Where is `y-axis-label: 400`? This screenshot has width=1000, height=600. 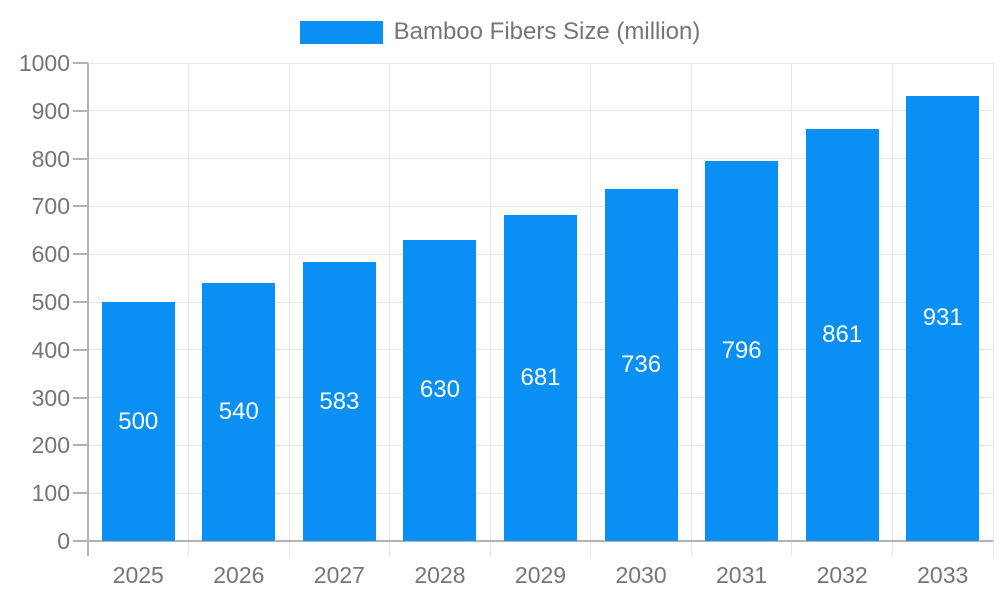 y-axis-label: 400 is located at coordinates (50, 349).